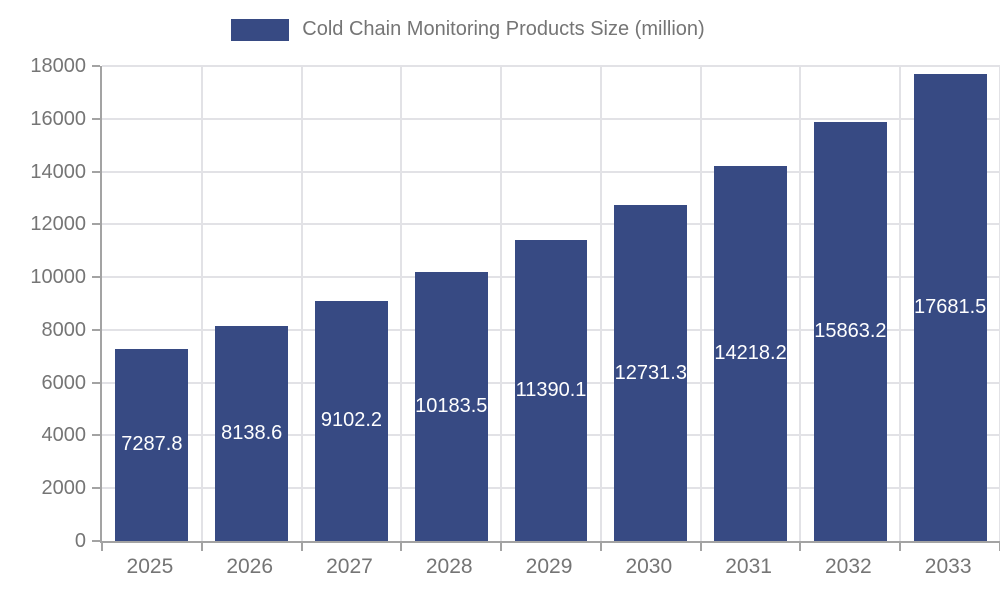  I want to click on bar: 17681.5, so click(950, 307).